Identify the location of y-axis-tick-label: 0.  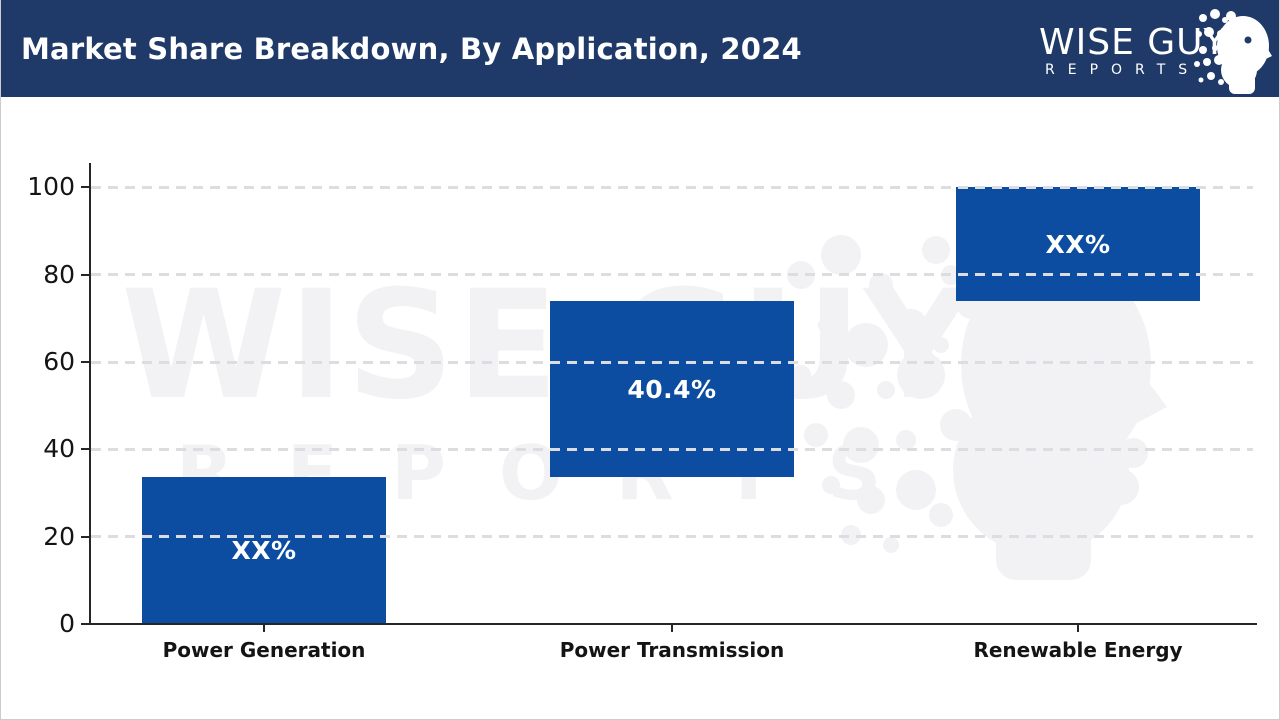
(67, 623).